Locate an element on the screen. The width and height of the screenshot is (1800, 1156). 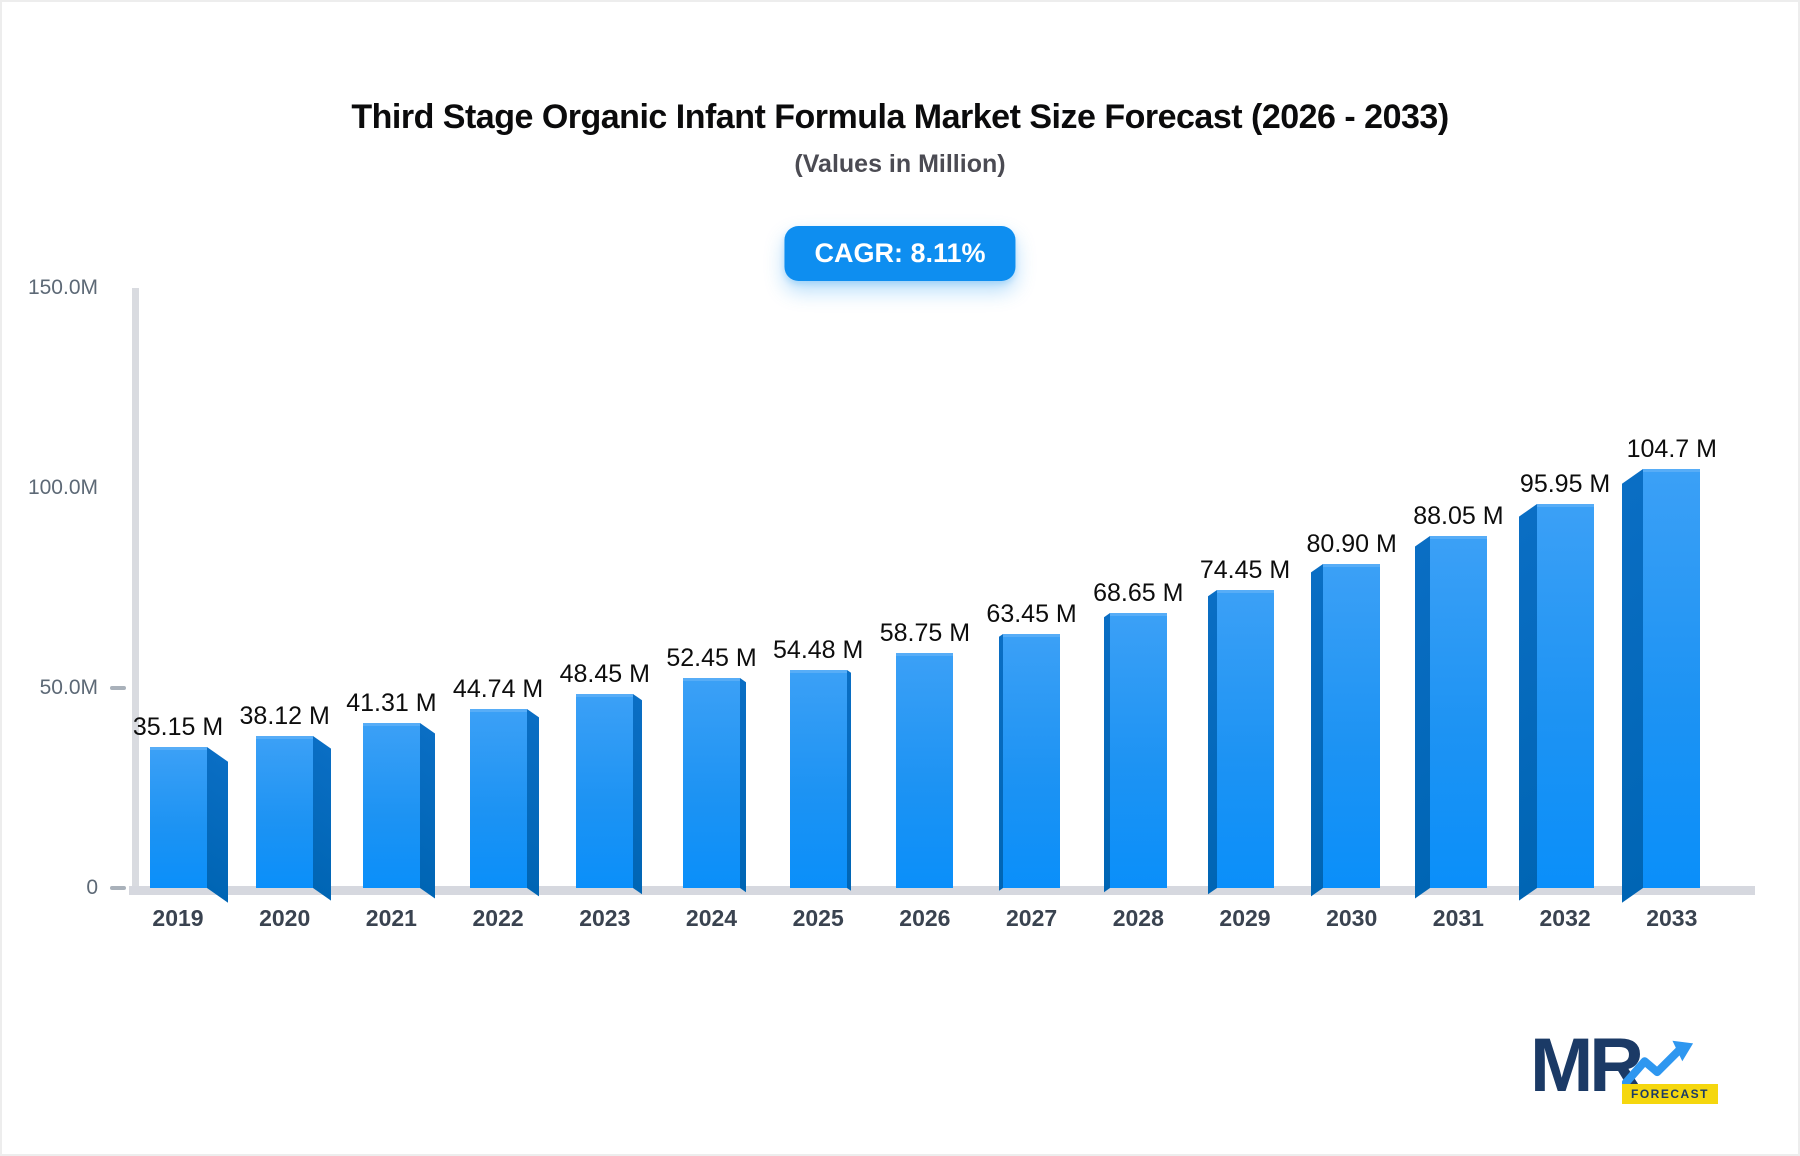
bar-2027 is located at coordinates (1032, 761).